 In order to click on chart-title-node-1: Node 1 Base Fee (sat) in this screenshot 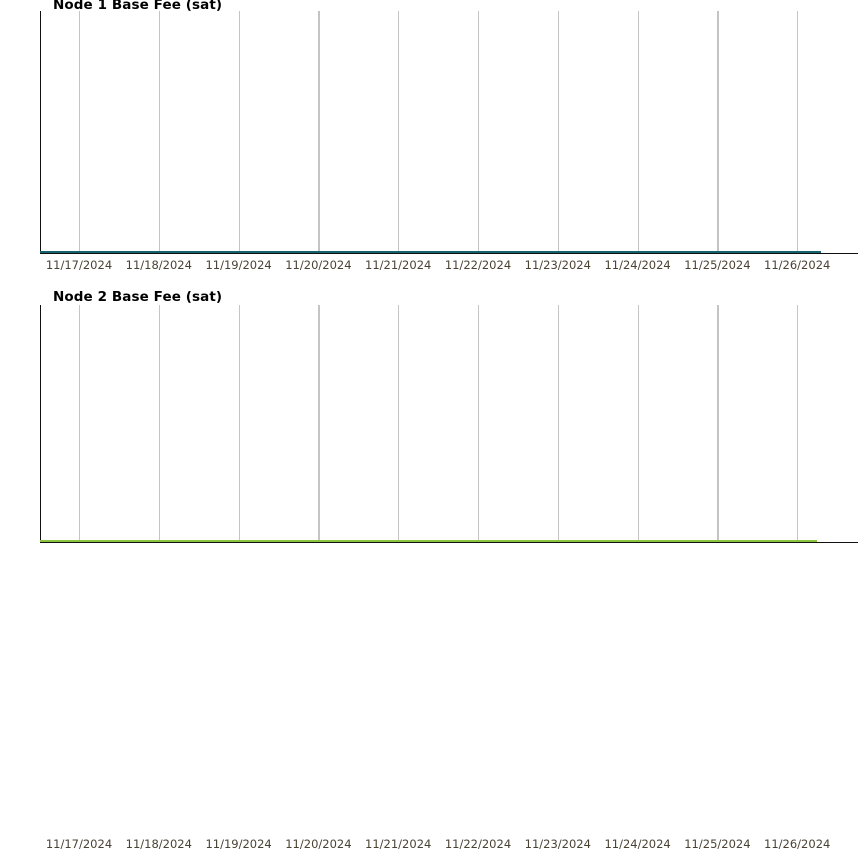, I will do `click(138, 6)`.